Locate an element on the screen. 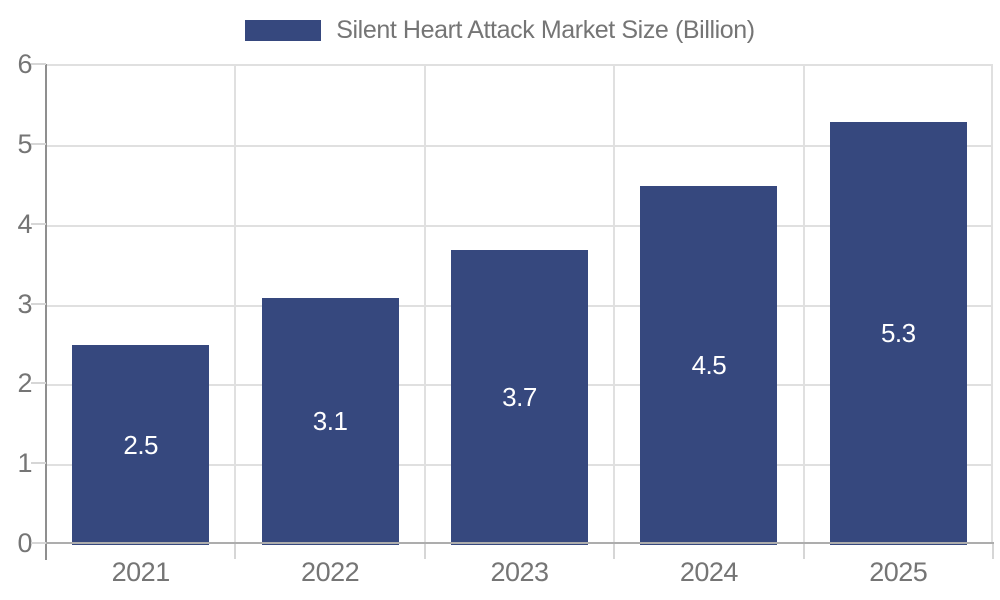 The image size is (1000, 600). x-tick-label: 2021 is located at coordinates (141, 572).